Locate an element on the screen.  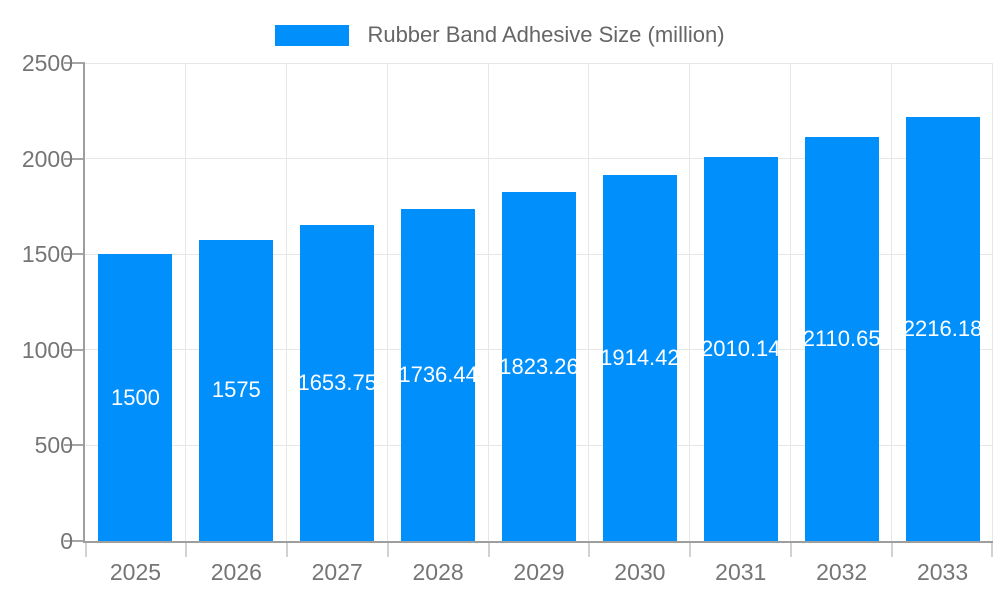
legend-label: Rubber Band Adhesive Size (million) is located at coordinates (546, 34).